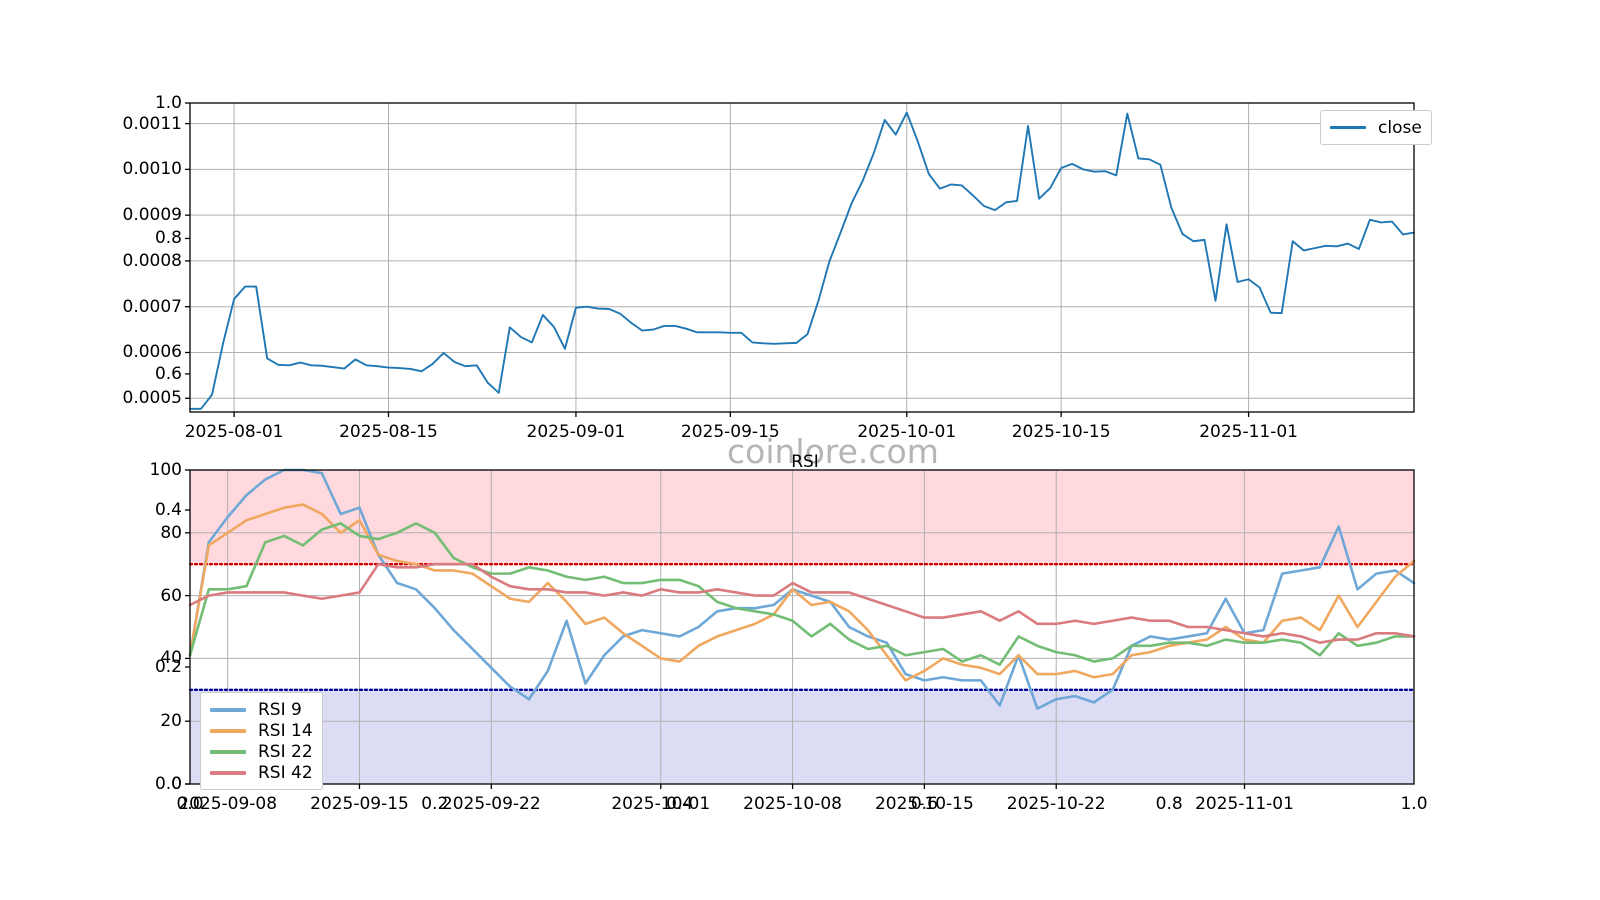  Describe the element at coordinates (171, 532) in the screenshot. I see `rsi-y-tick-label: 80` at that location.